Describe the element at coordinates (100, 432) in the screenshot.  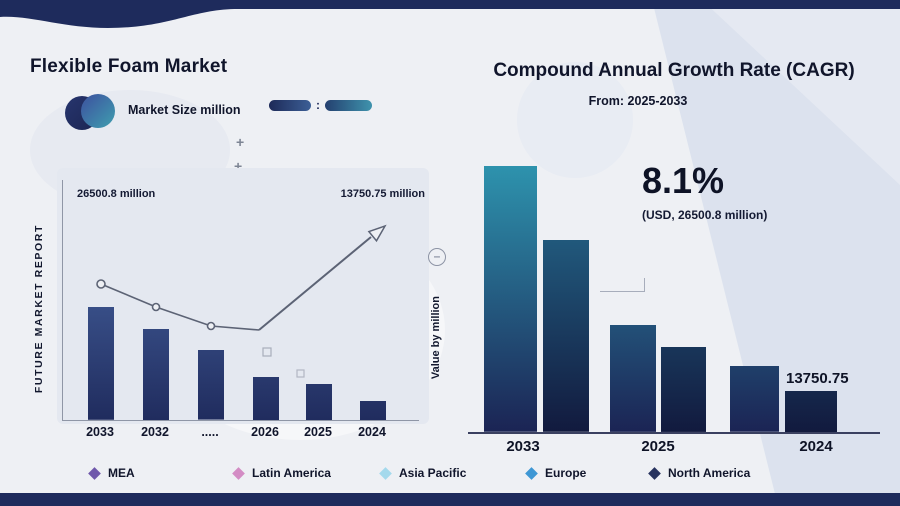
I see `x-label-2033: 2033` at that location.